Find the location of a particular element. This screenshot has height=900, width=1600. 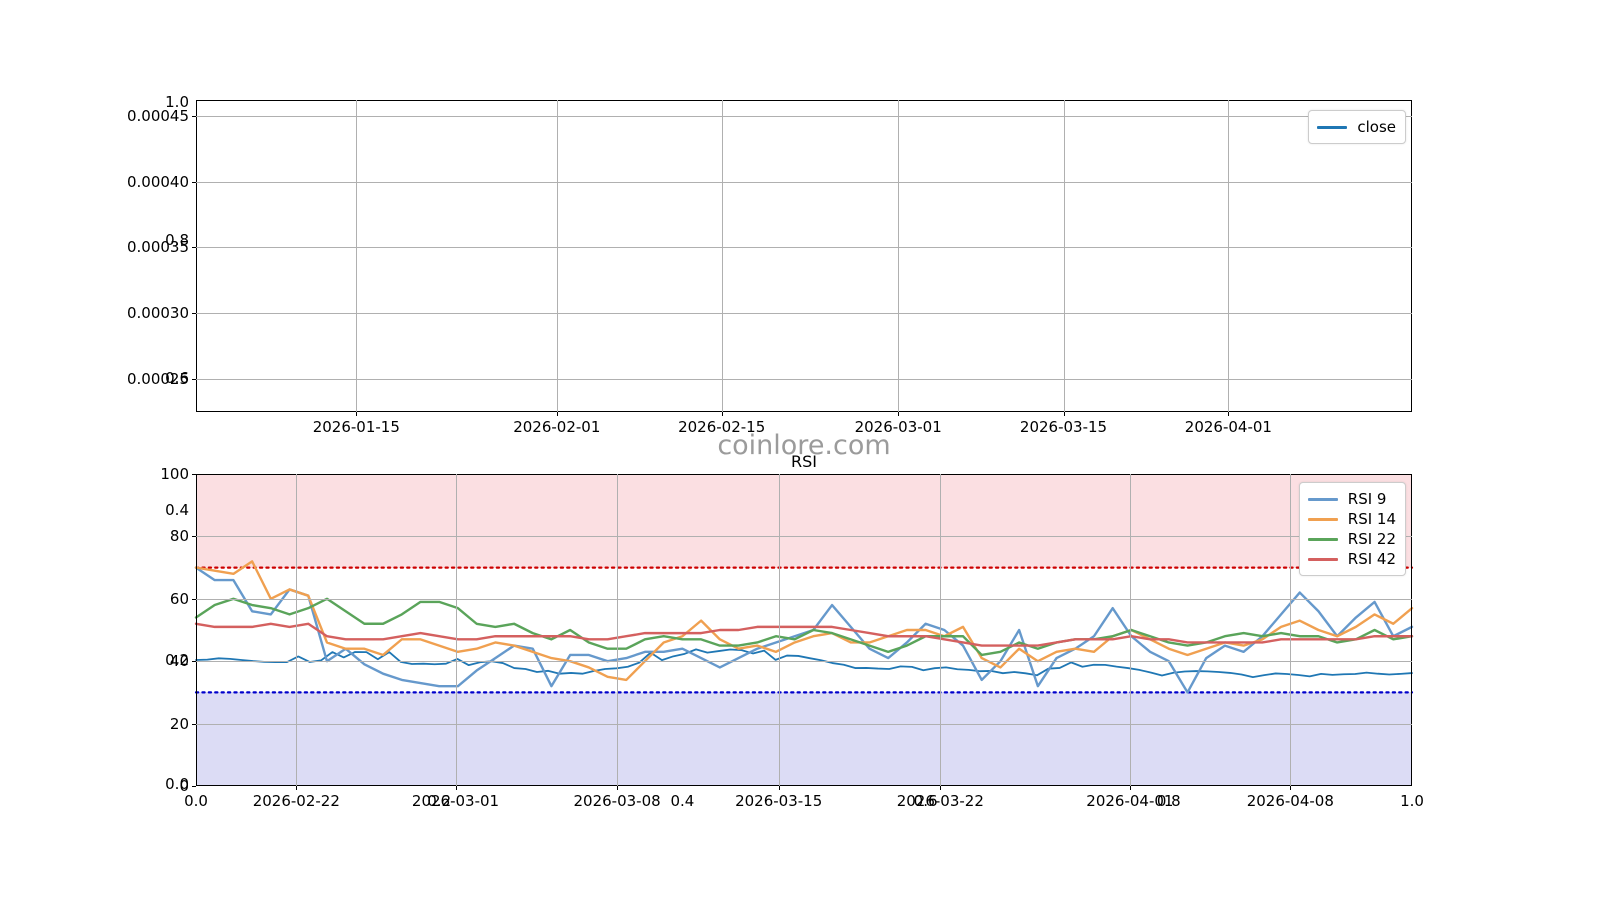

price-legend-entry: close is located at coordinates (1356, 127).